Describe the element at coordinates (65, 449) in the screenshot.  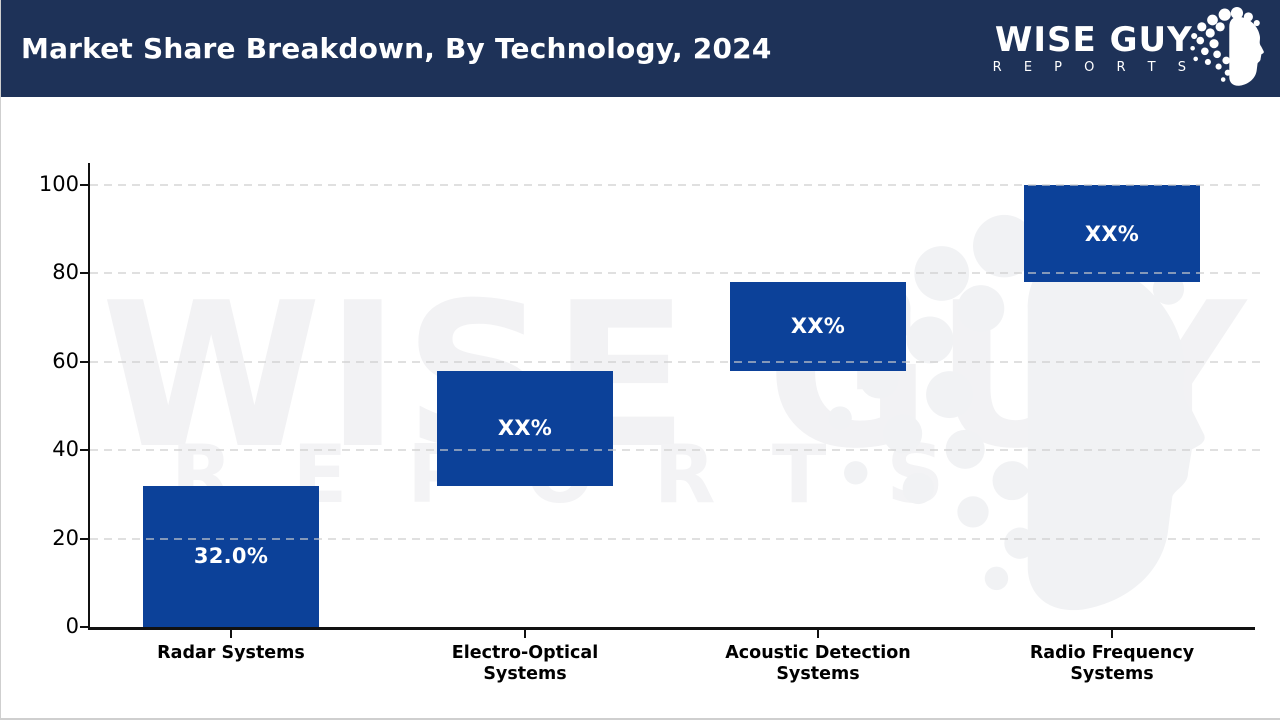
I see `y-tick-label: 40` at that location.